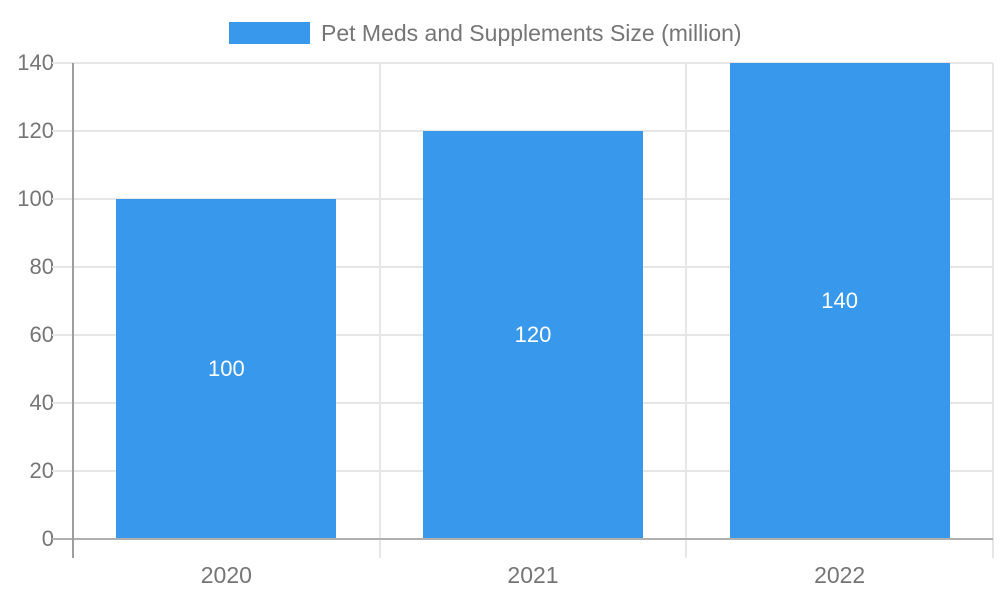 Image resolution: width=1000 pixels, height=600 pixels. I want to click on x-axis-line, so click(522, 539).